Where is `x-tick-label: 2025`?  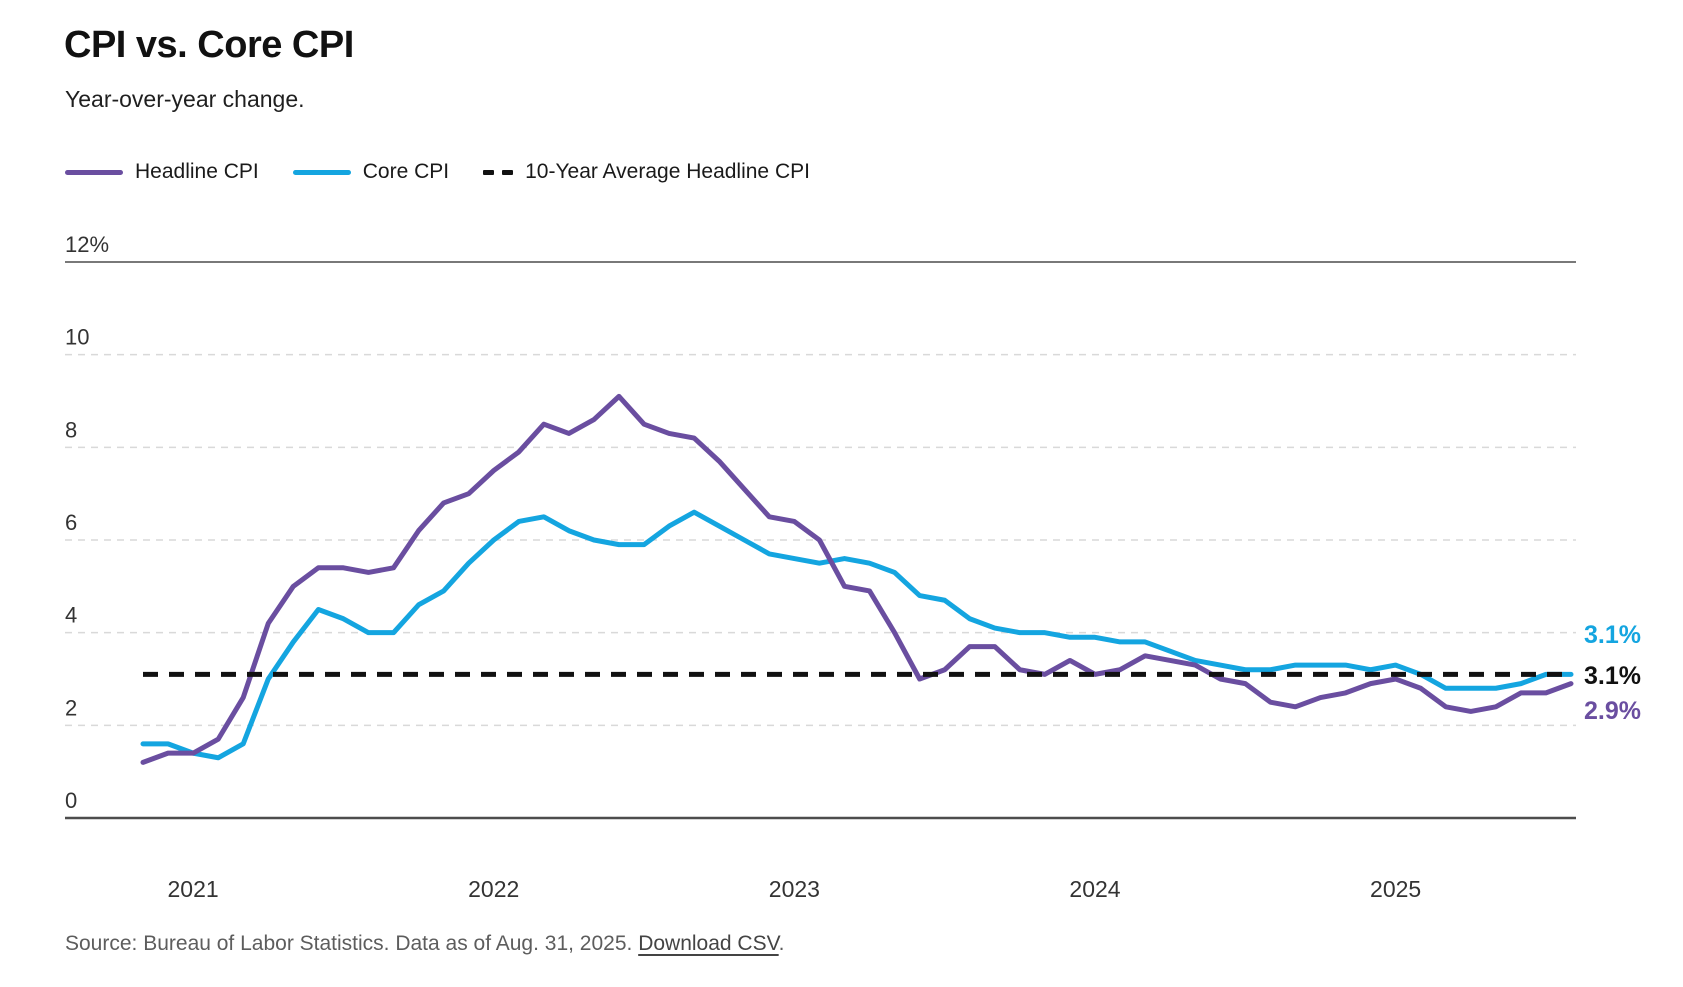 x-tick-label: 2025 is located at coordinates (1395, 889).